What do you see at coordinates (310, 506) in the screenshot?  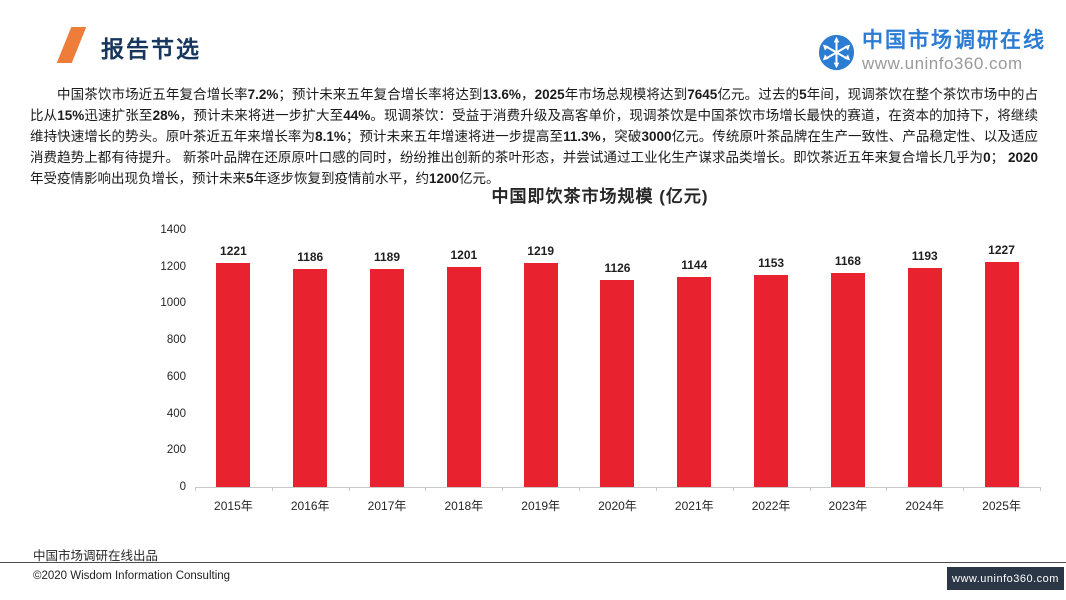 I see `x-axis-tick-label: 2016年` at bounding box center [310, 506].